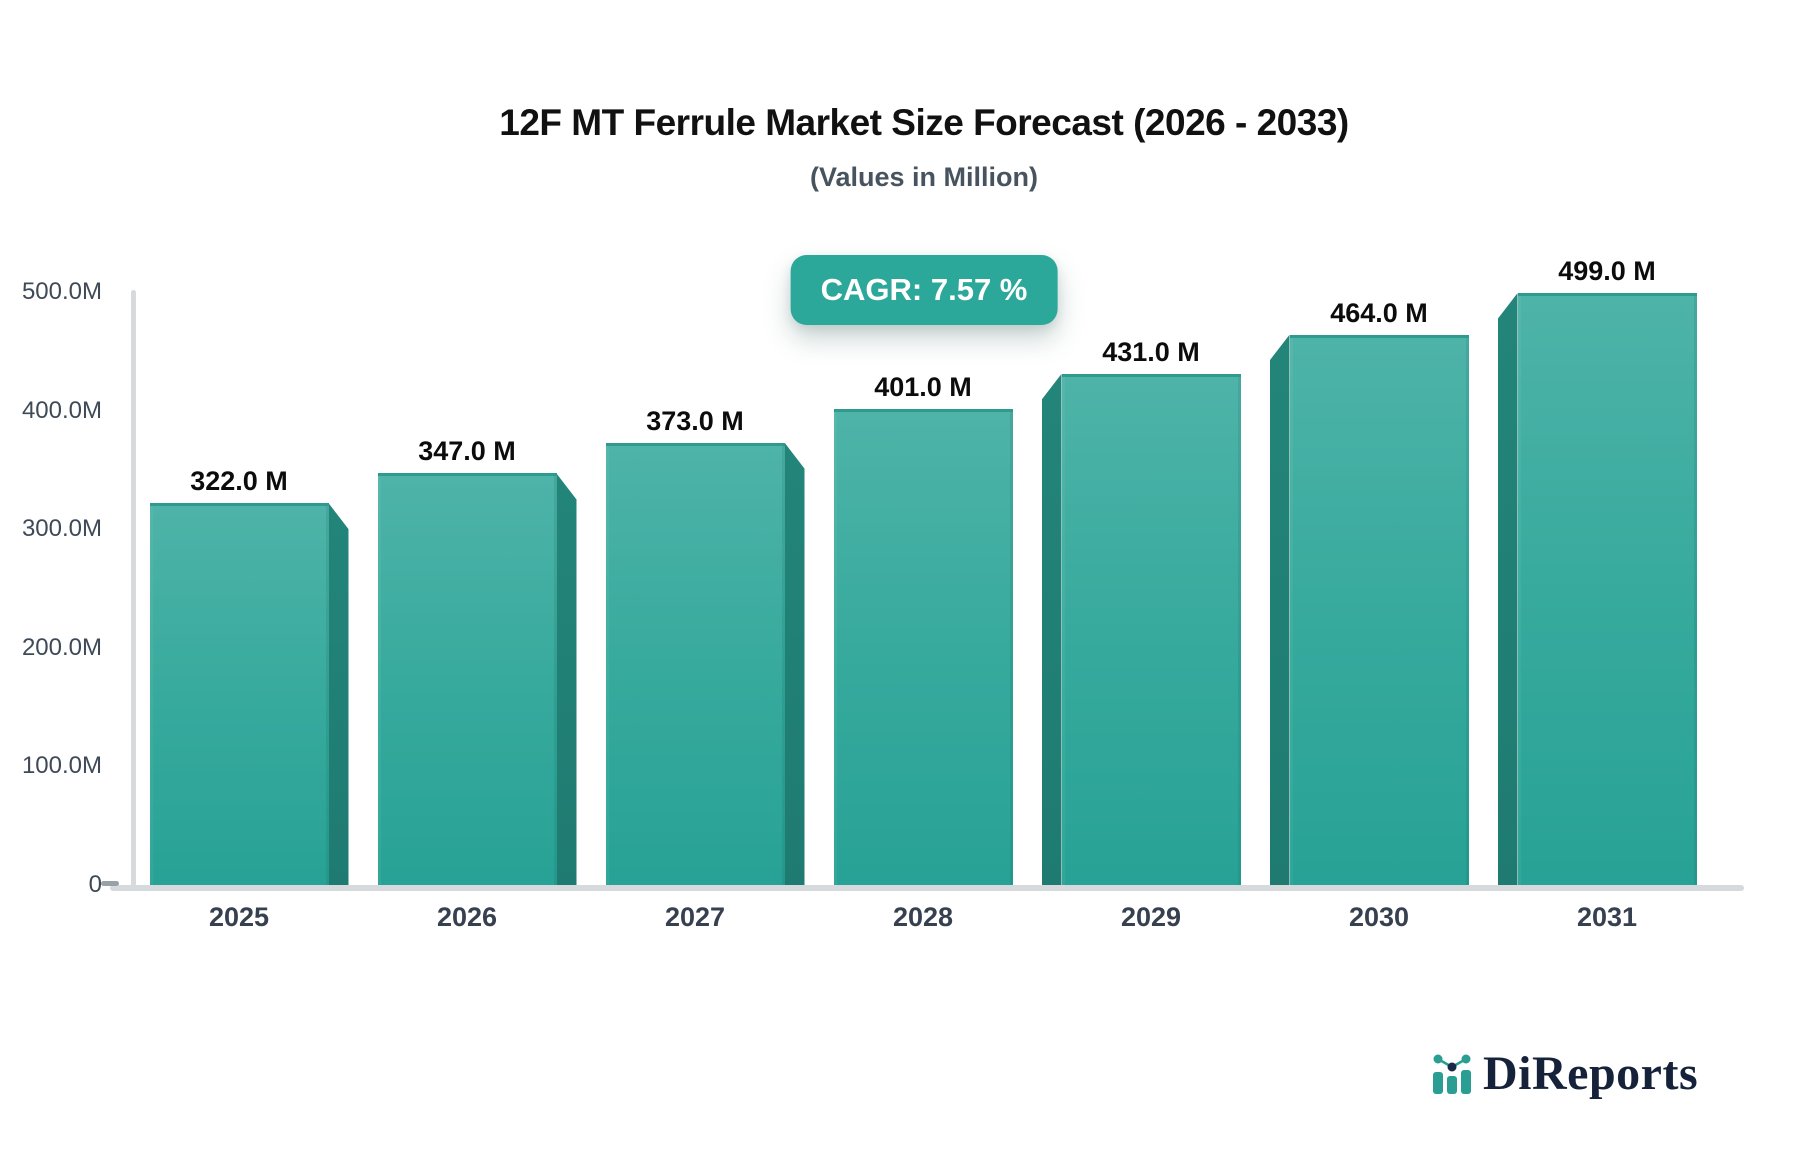 This screenshot has width=1800, height=1156. Describe the element at coordinates (1151, 351) in the screenshot. I see `bar-value-label: 431.0 M` at that location.